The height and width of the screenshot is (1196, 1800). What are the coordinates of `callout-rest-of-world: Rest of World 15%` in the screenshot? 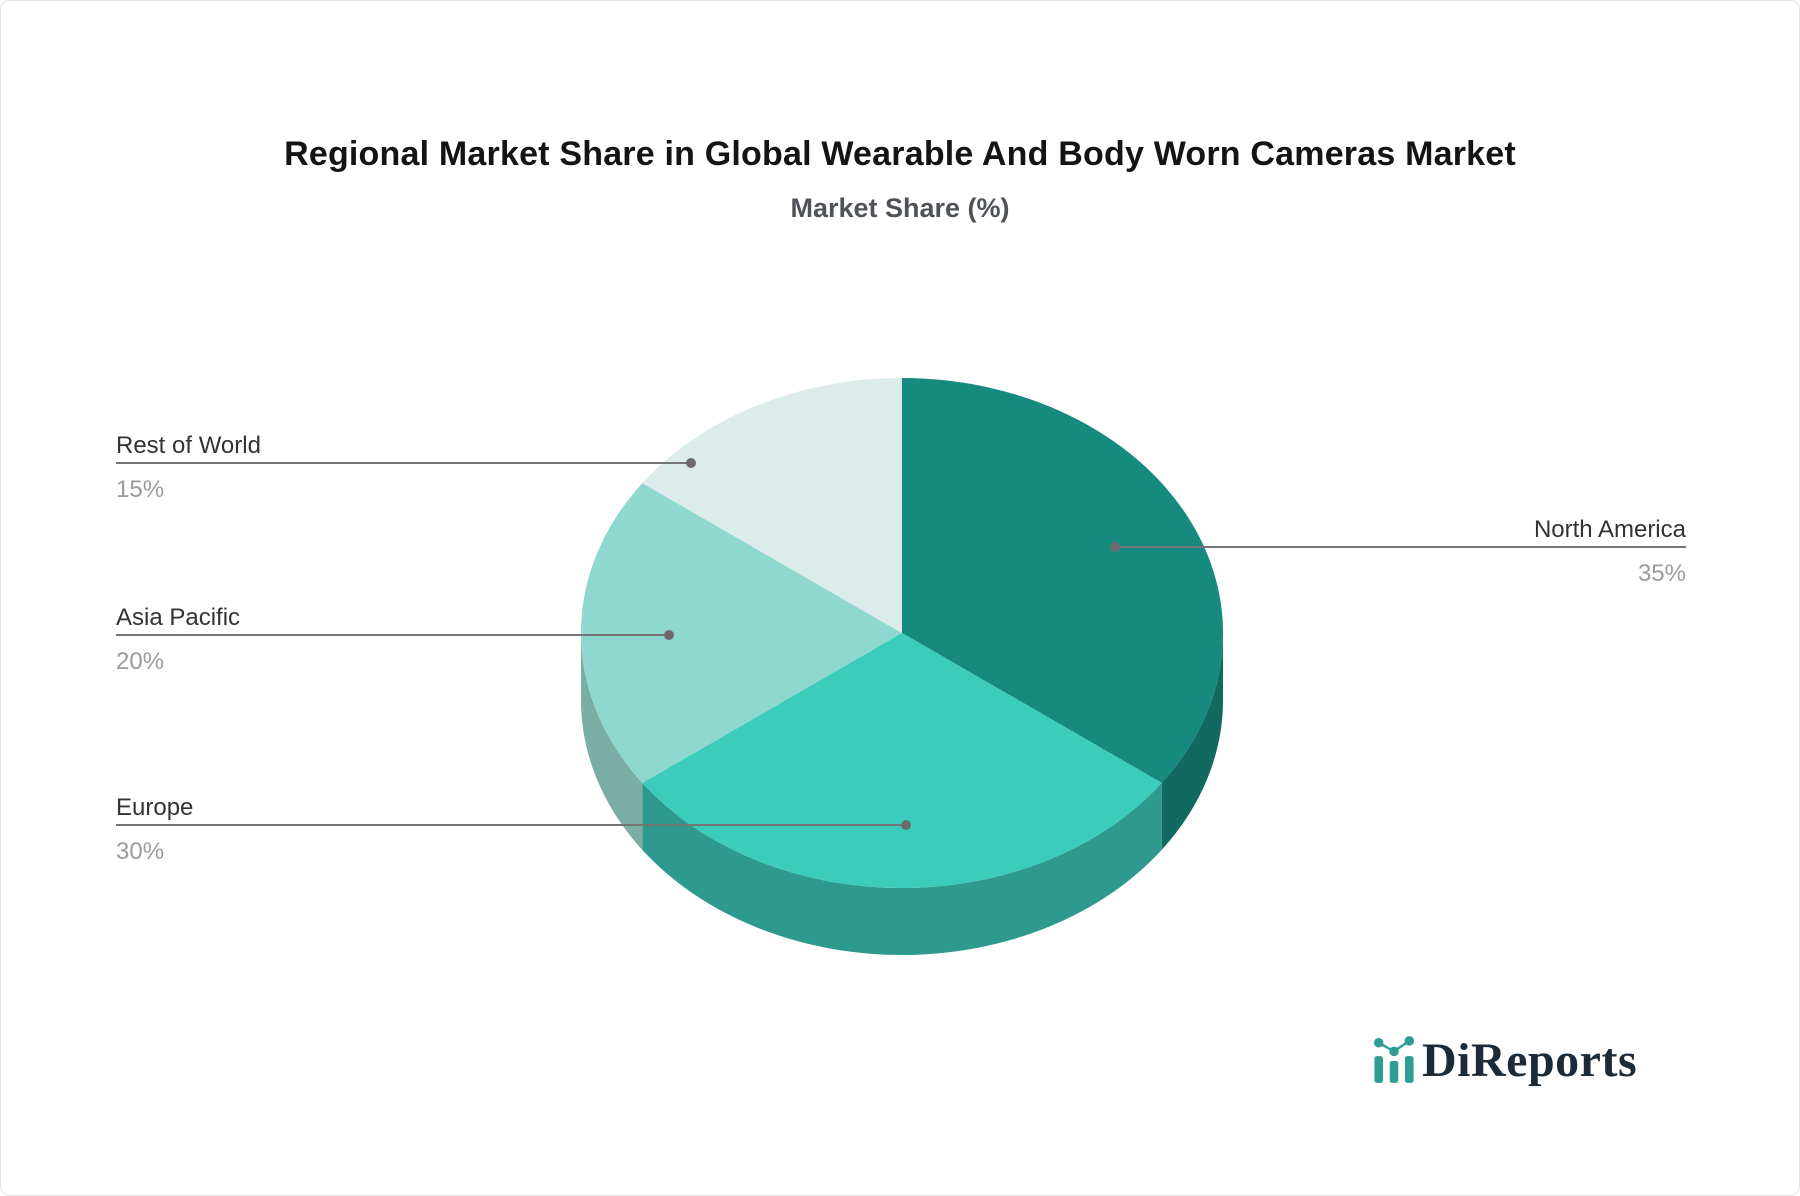 It's located at (406, 467).